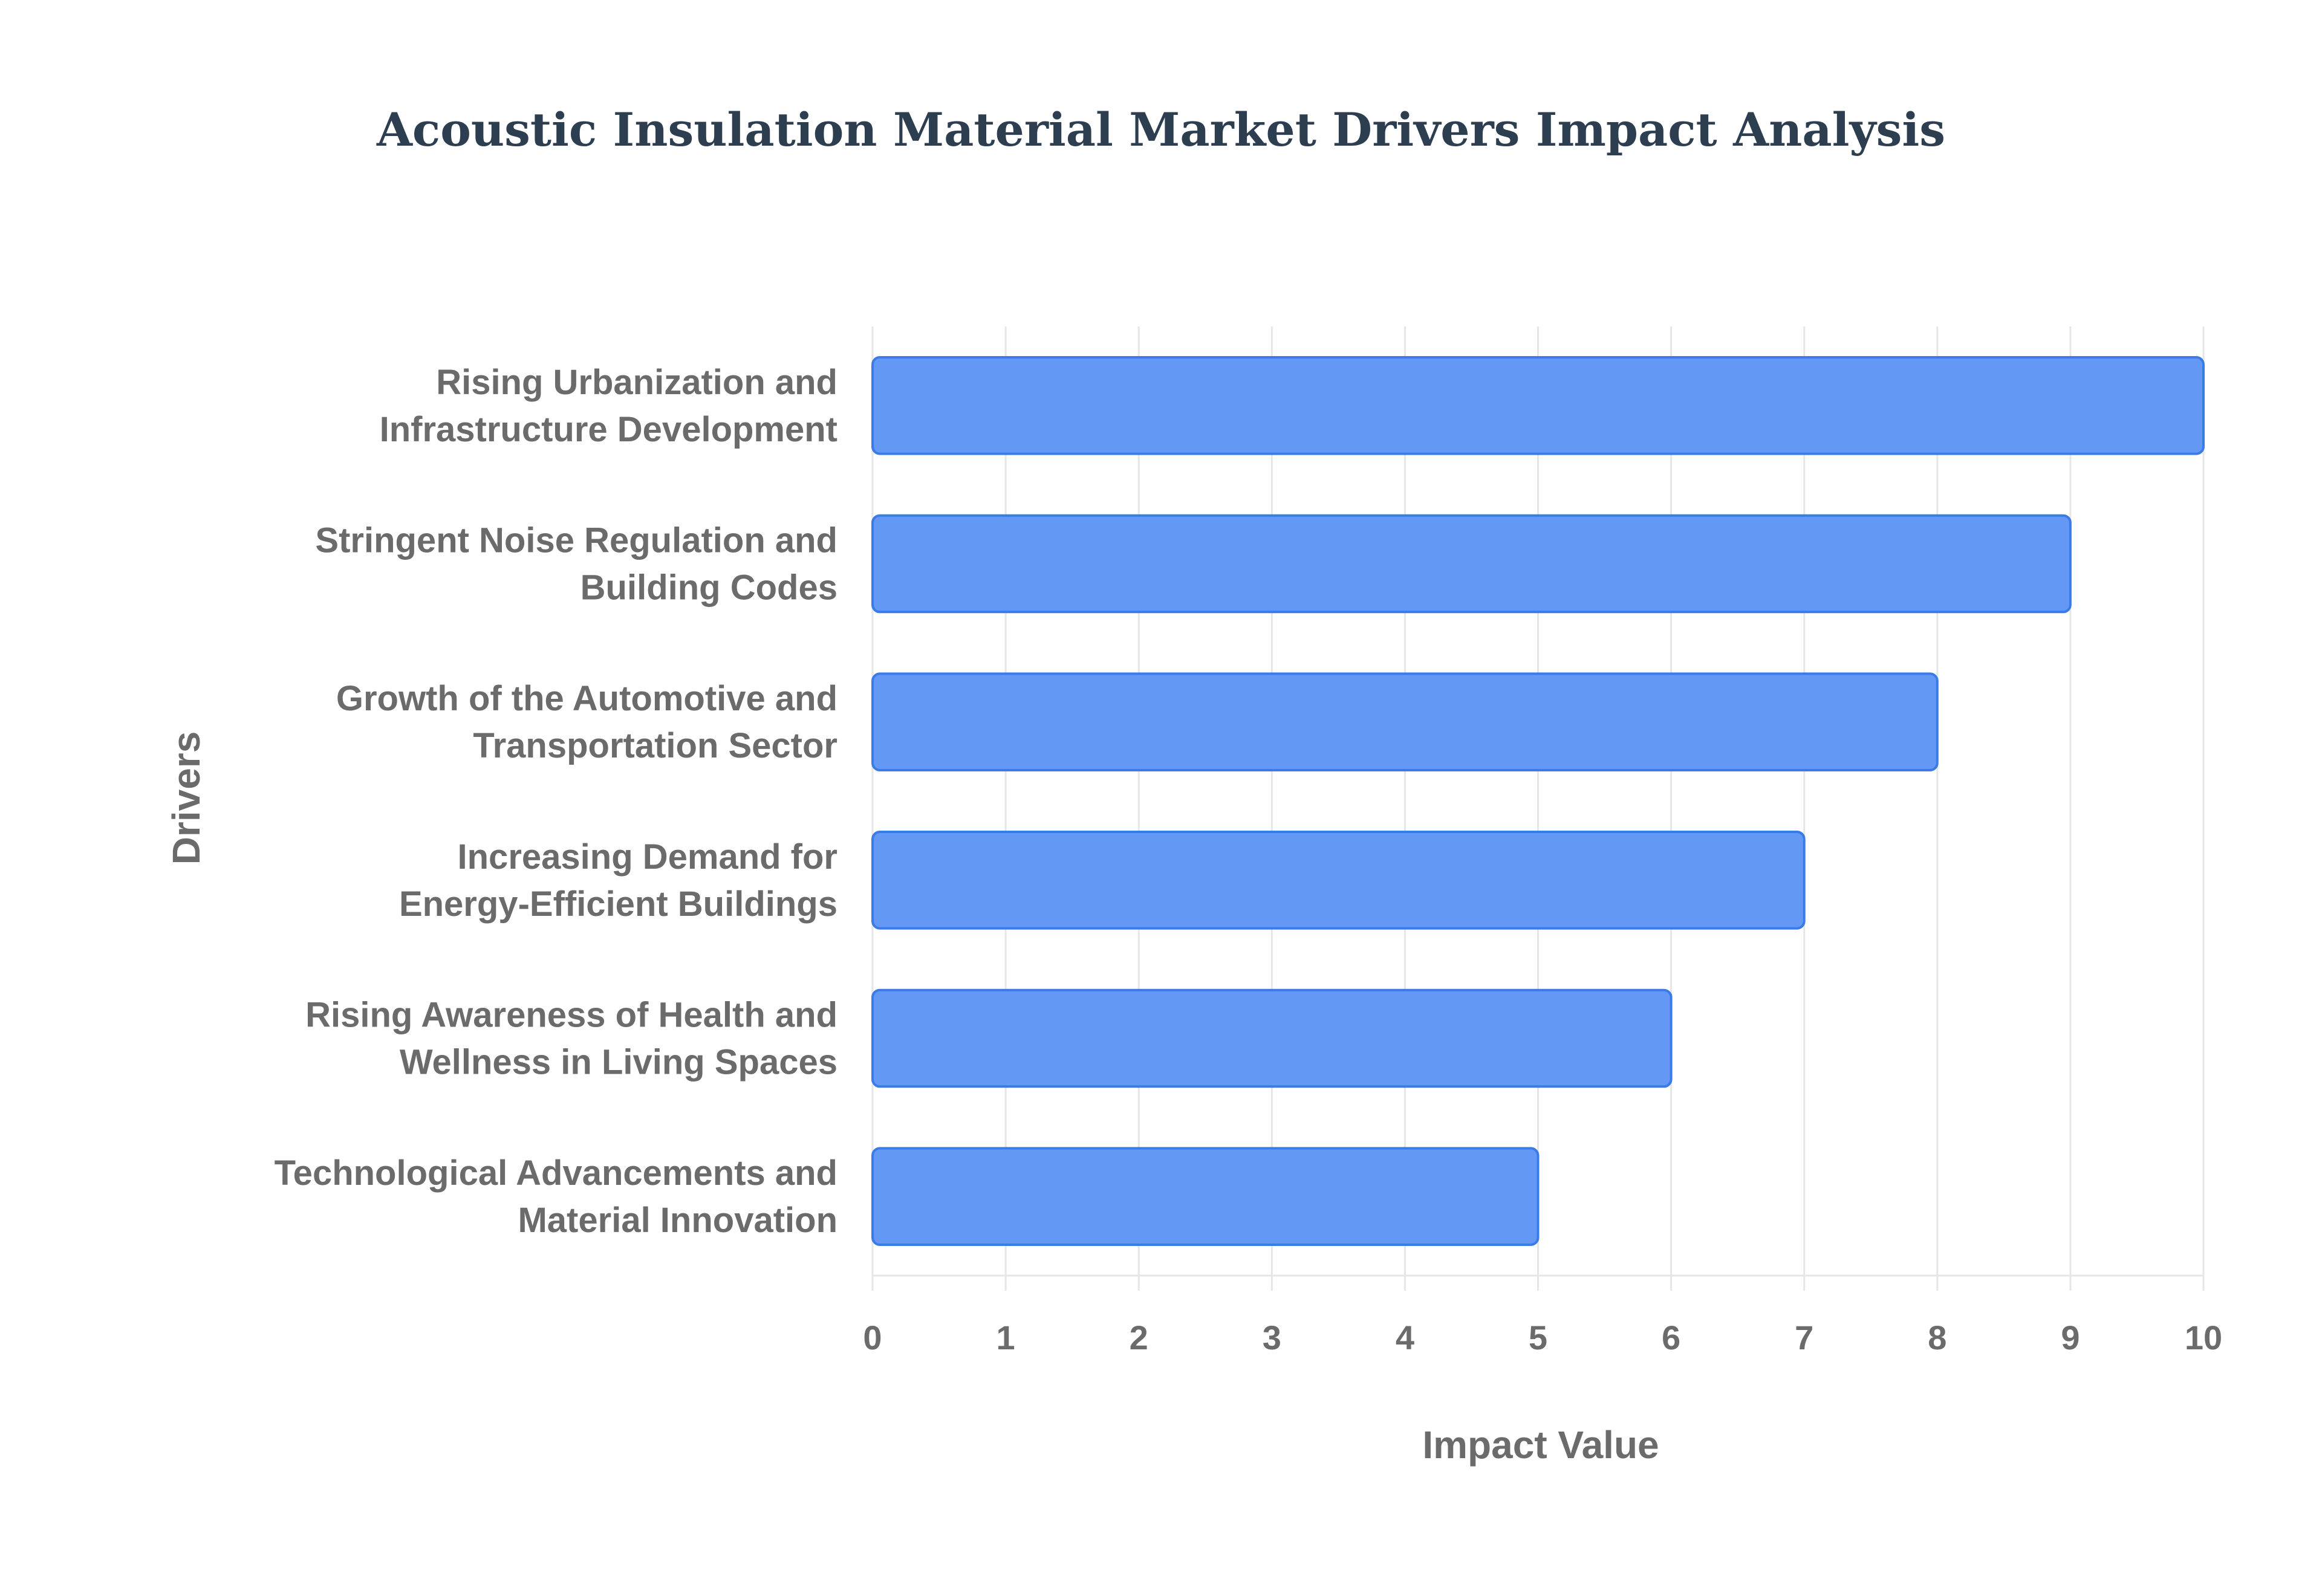  Describe the element at coordinates (1405, 1338) in the screenshot. I see `x-tick-label: 4` at that location.